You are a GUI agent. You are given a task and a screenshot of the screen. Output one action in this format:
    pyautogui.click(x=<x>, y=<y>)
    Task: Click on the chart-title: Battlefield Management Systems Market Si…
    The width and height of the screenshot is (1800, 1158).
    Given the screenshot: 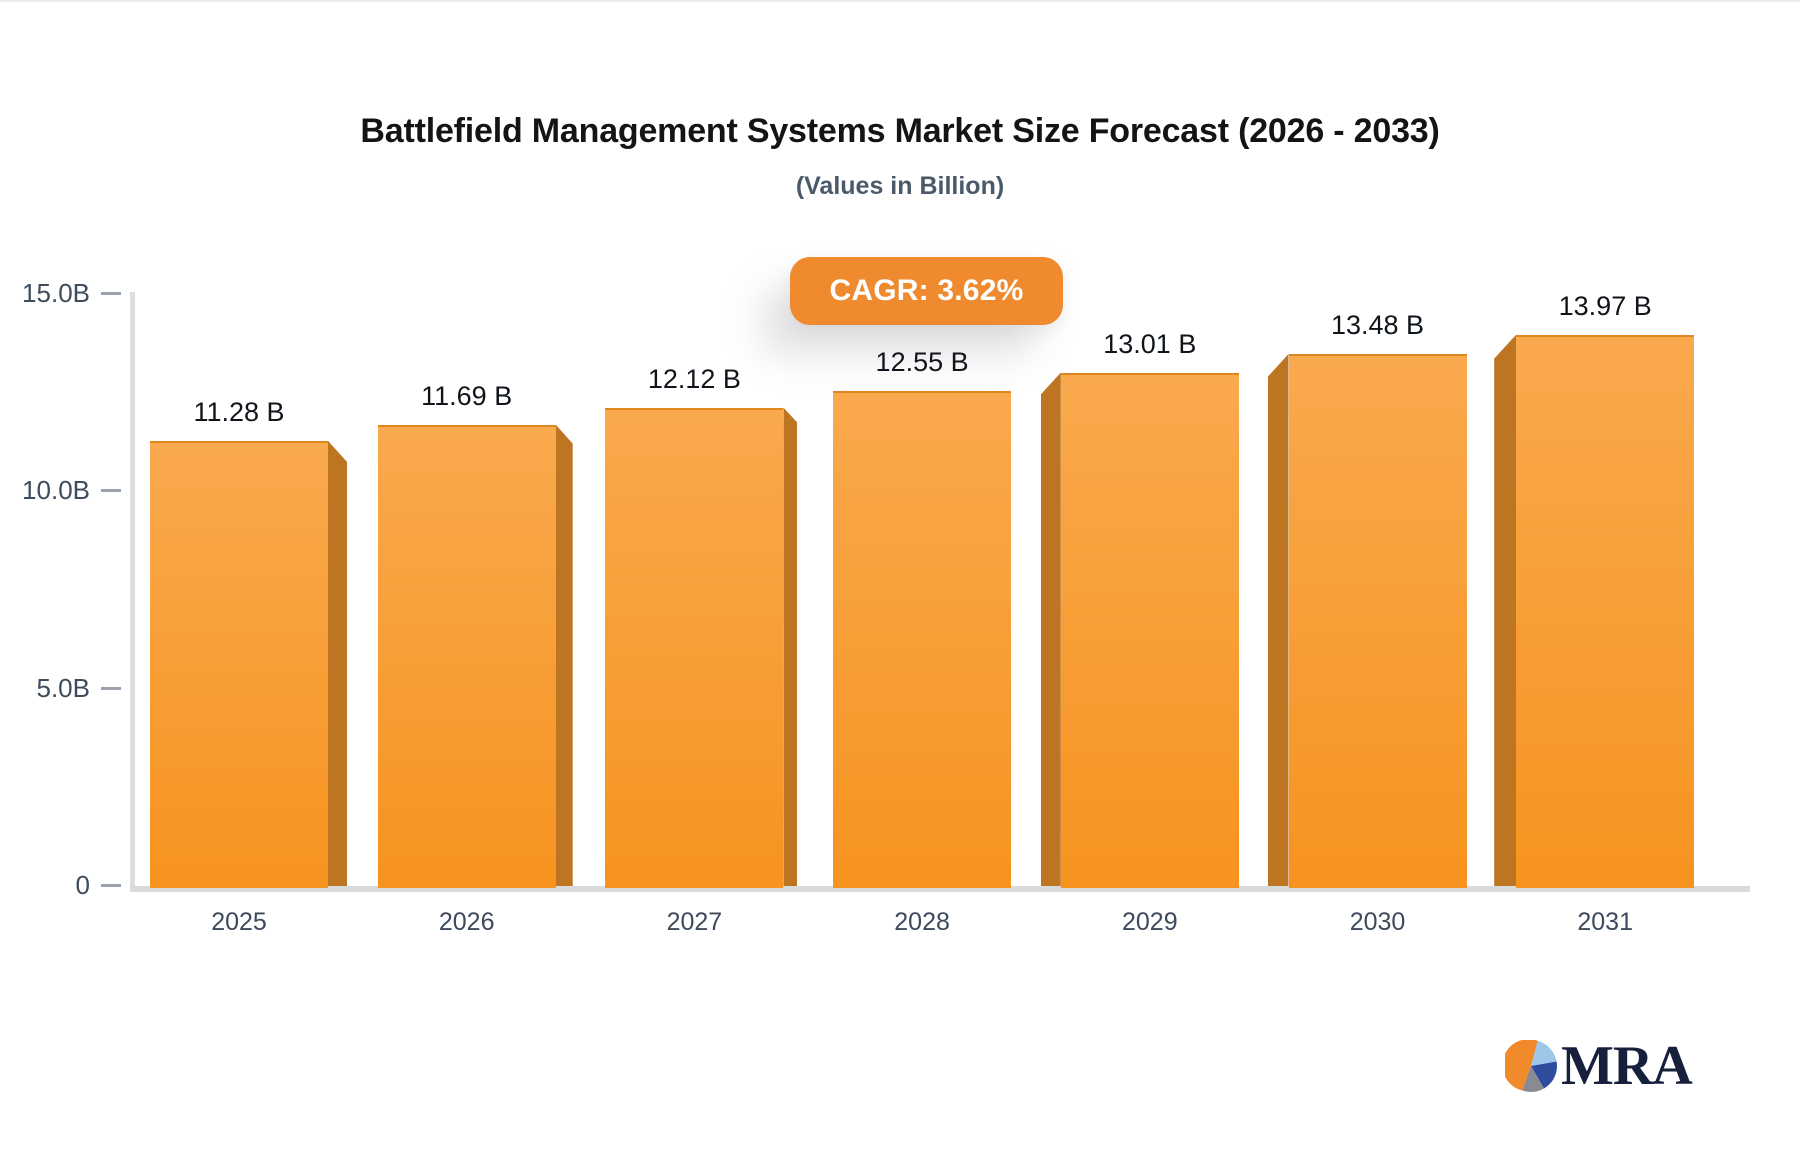 What is the action you would take?
    pyautogui.click(x=900, y=131)
    